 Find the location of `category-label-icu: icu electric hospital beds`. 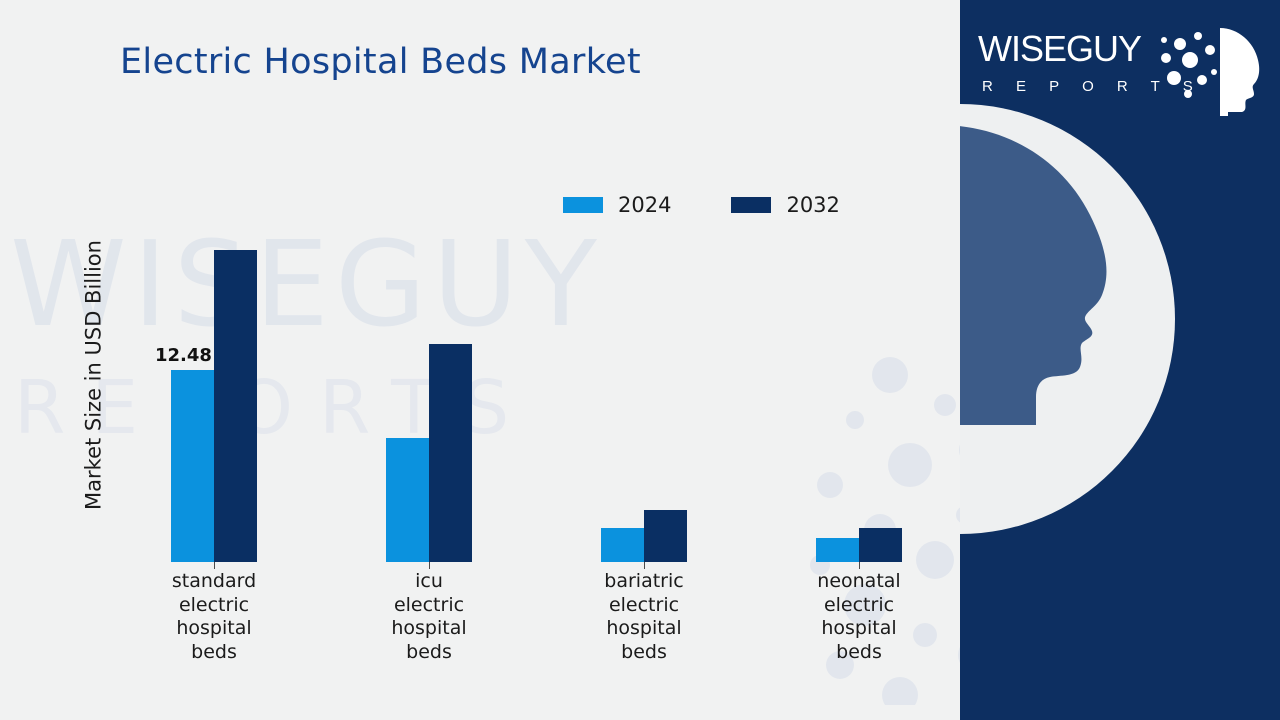

category-label-icu: icu electric hospital beds is located at coordinates (429, 617).